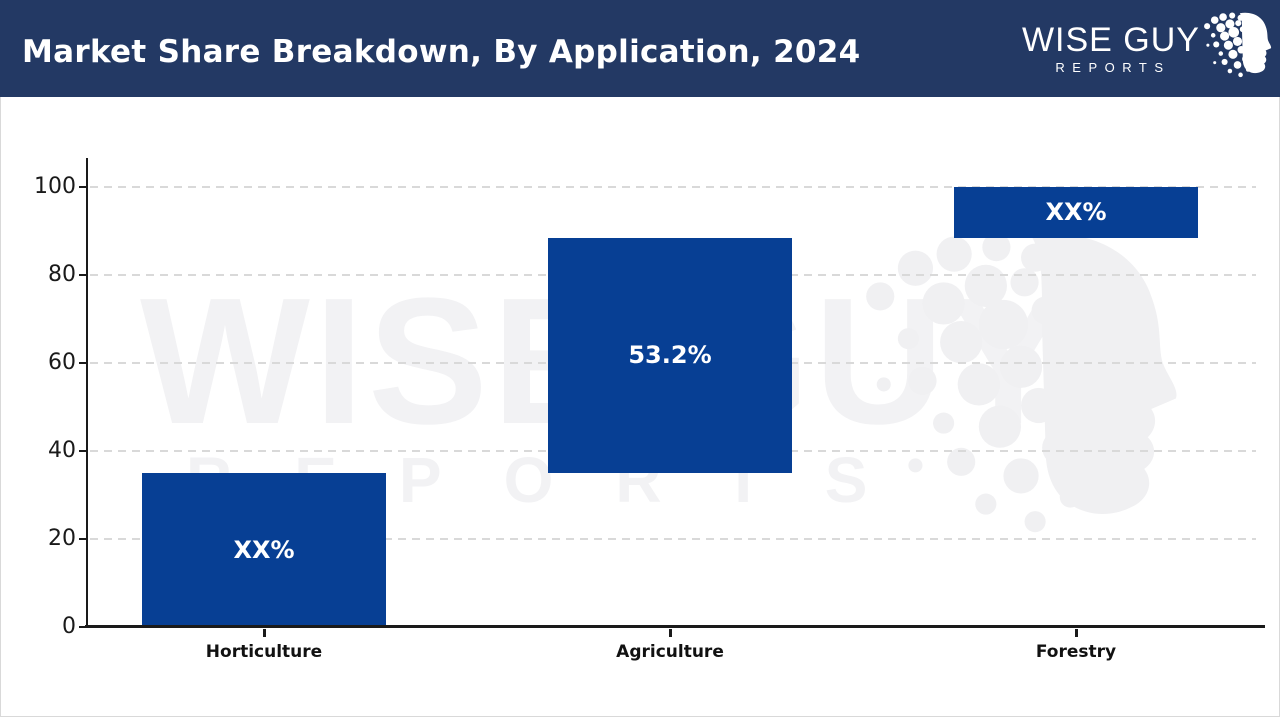  Describe the element at coordinates (62, 274) in the screenshot. I see `y-tick-label: 80` at that location.